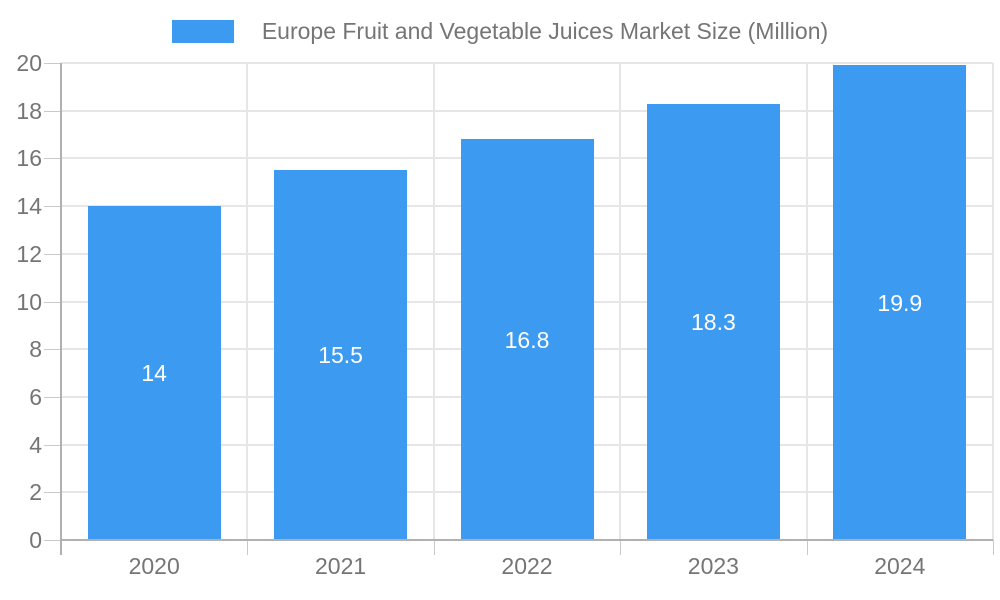 The image size is (1000, 600). I want to click on bar-value-label: 15.5, so click(340, 355).